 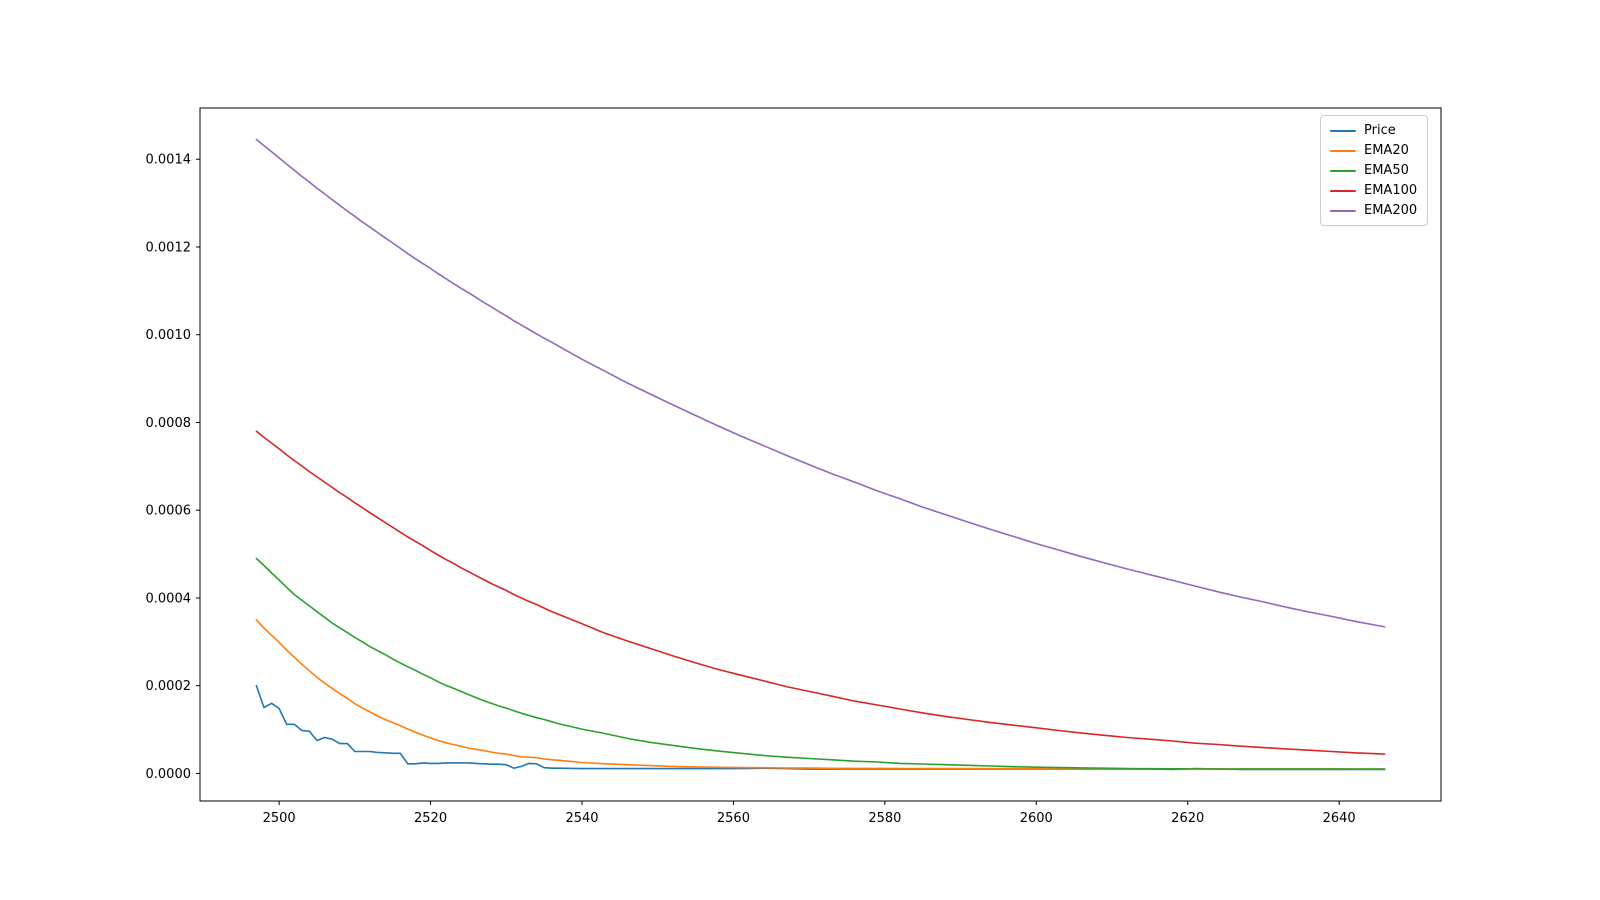 I want to click on legend-item-ema200: EMA200, so click(x=1373, y=210).